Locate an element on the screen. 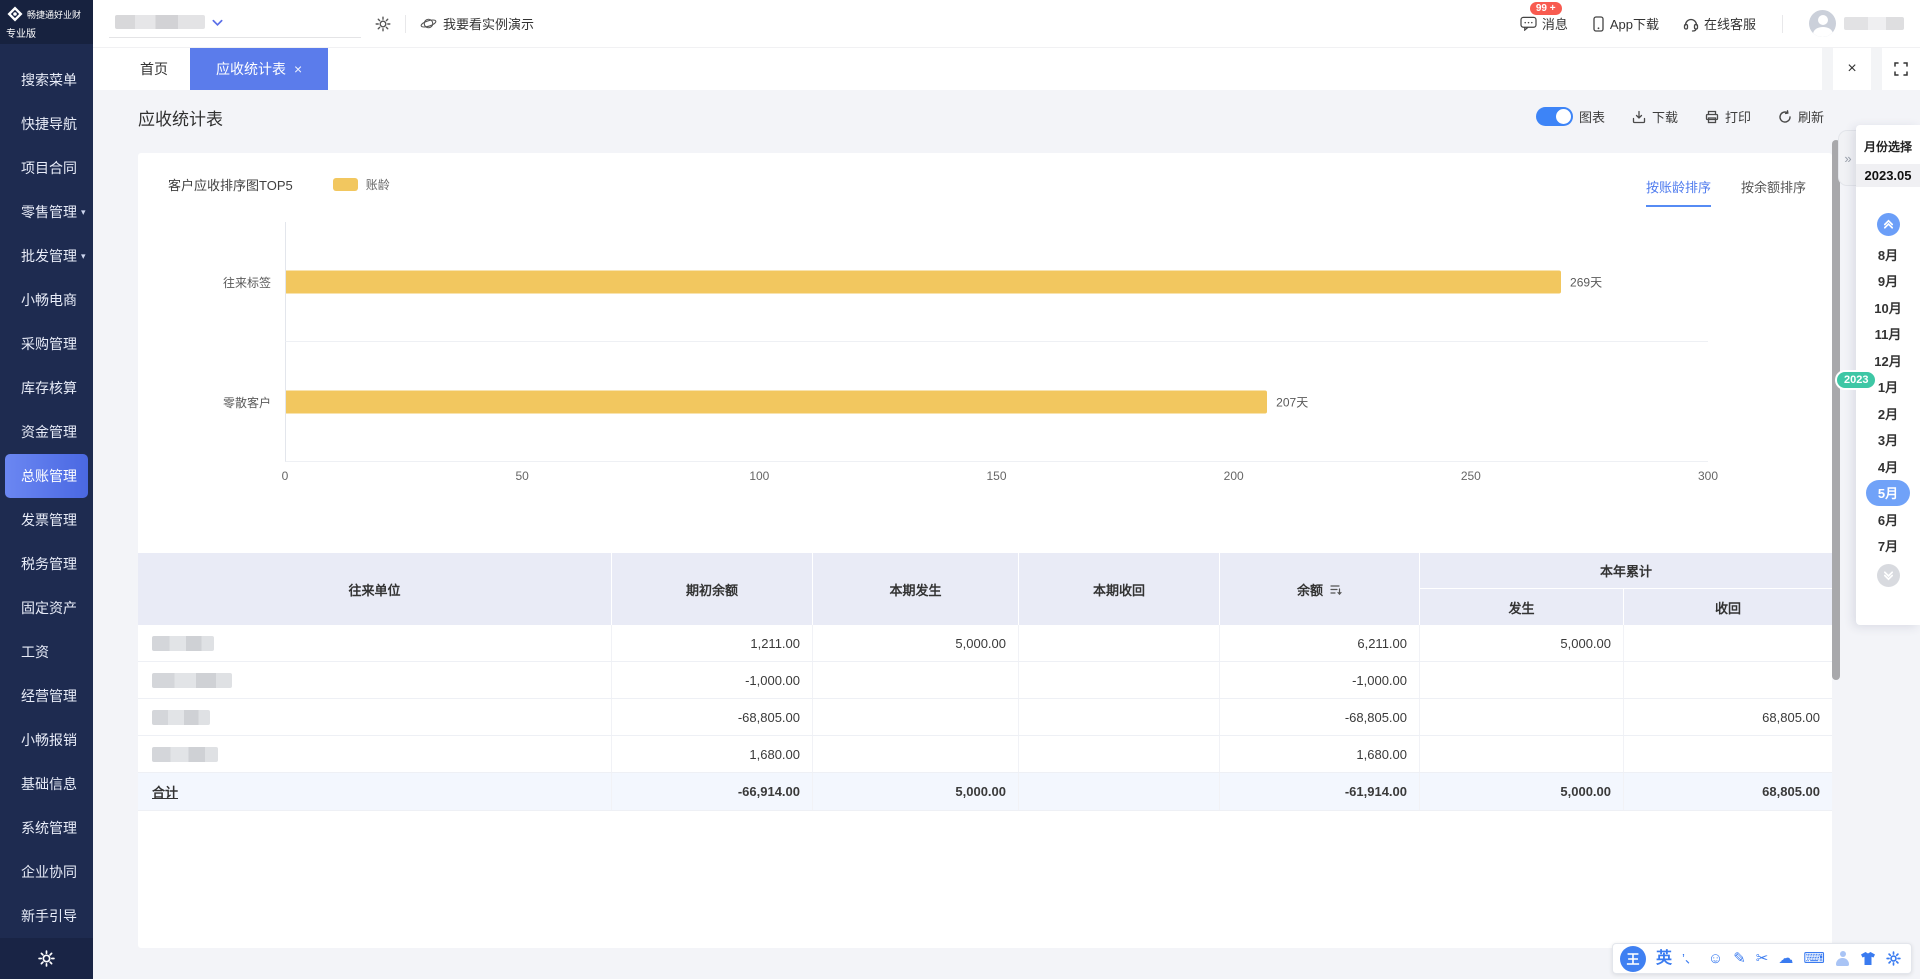  sort-tab: 按余额排序 is located at coordinates (1773, 187).